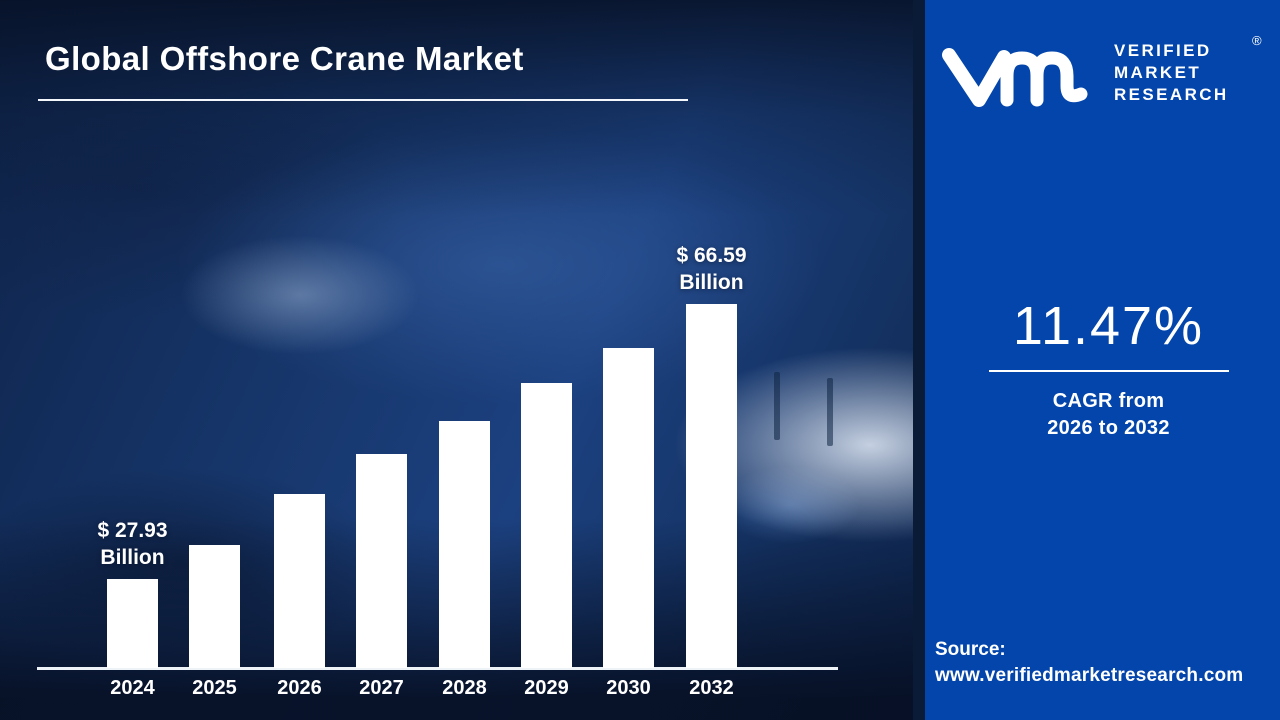 The width and height of the screenshot is (1280, 720). Describe the element at coordinates (1163, 50) in the screenshot. I see `brand-line-verified: VERIFIED` at that location.